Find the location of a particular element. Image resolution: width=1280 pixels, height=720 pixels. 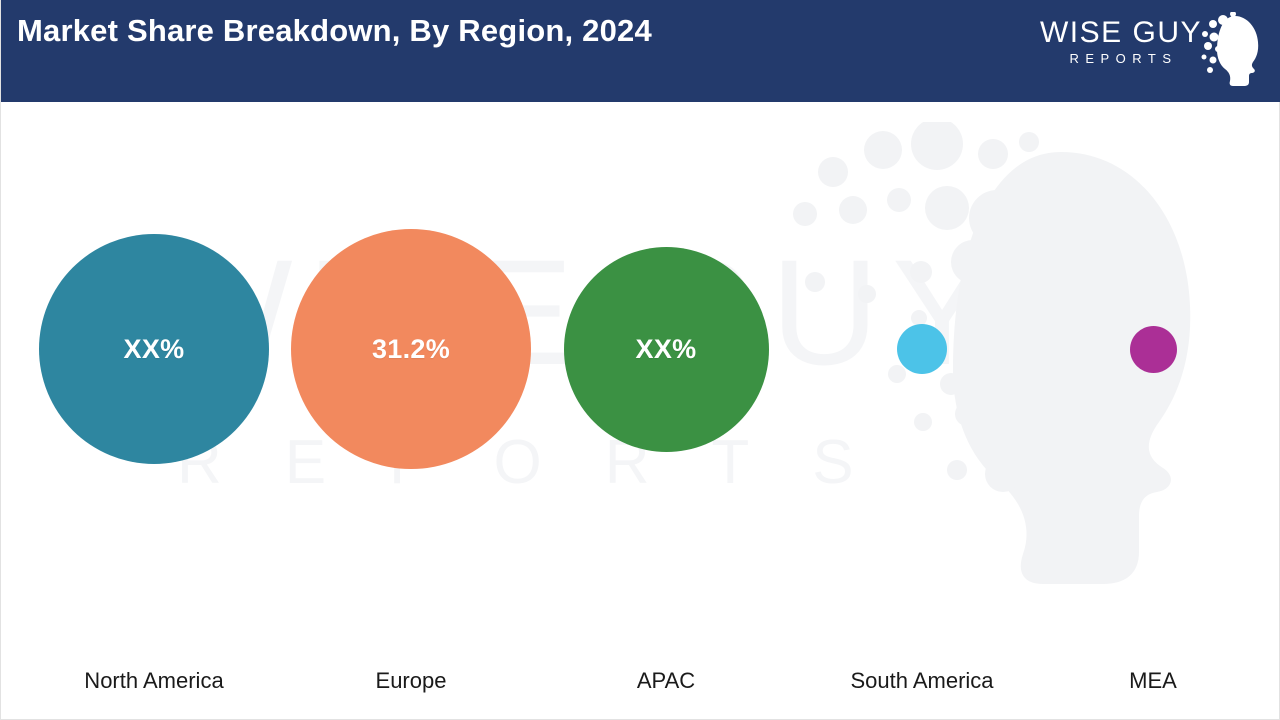

category-label-south-america: South America is located at coordinates (922, 680).